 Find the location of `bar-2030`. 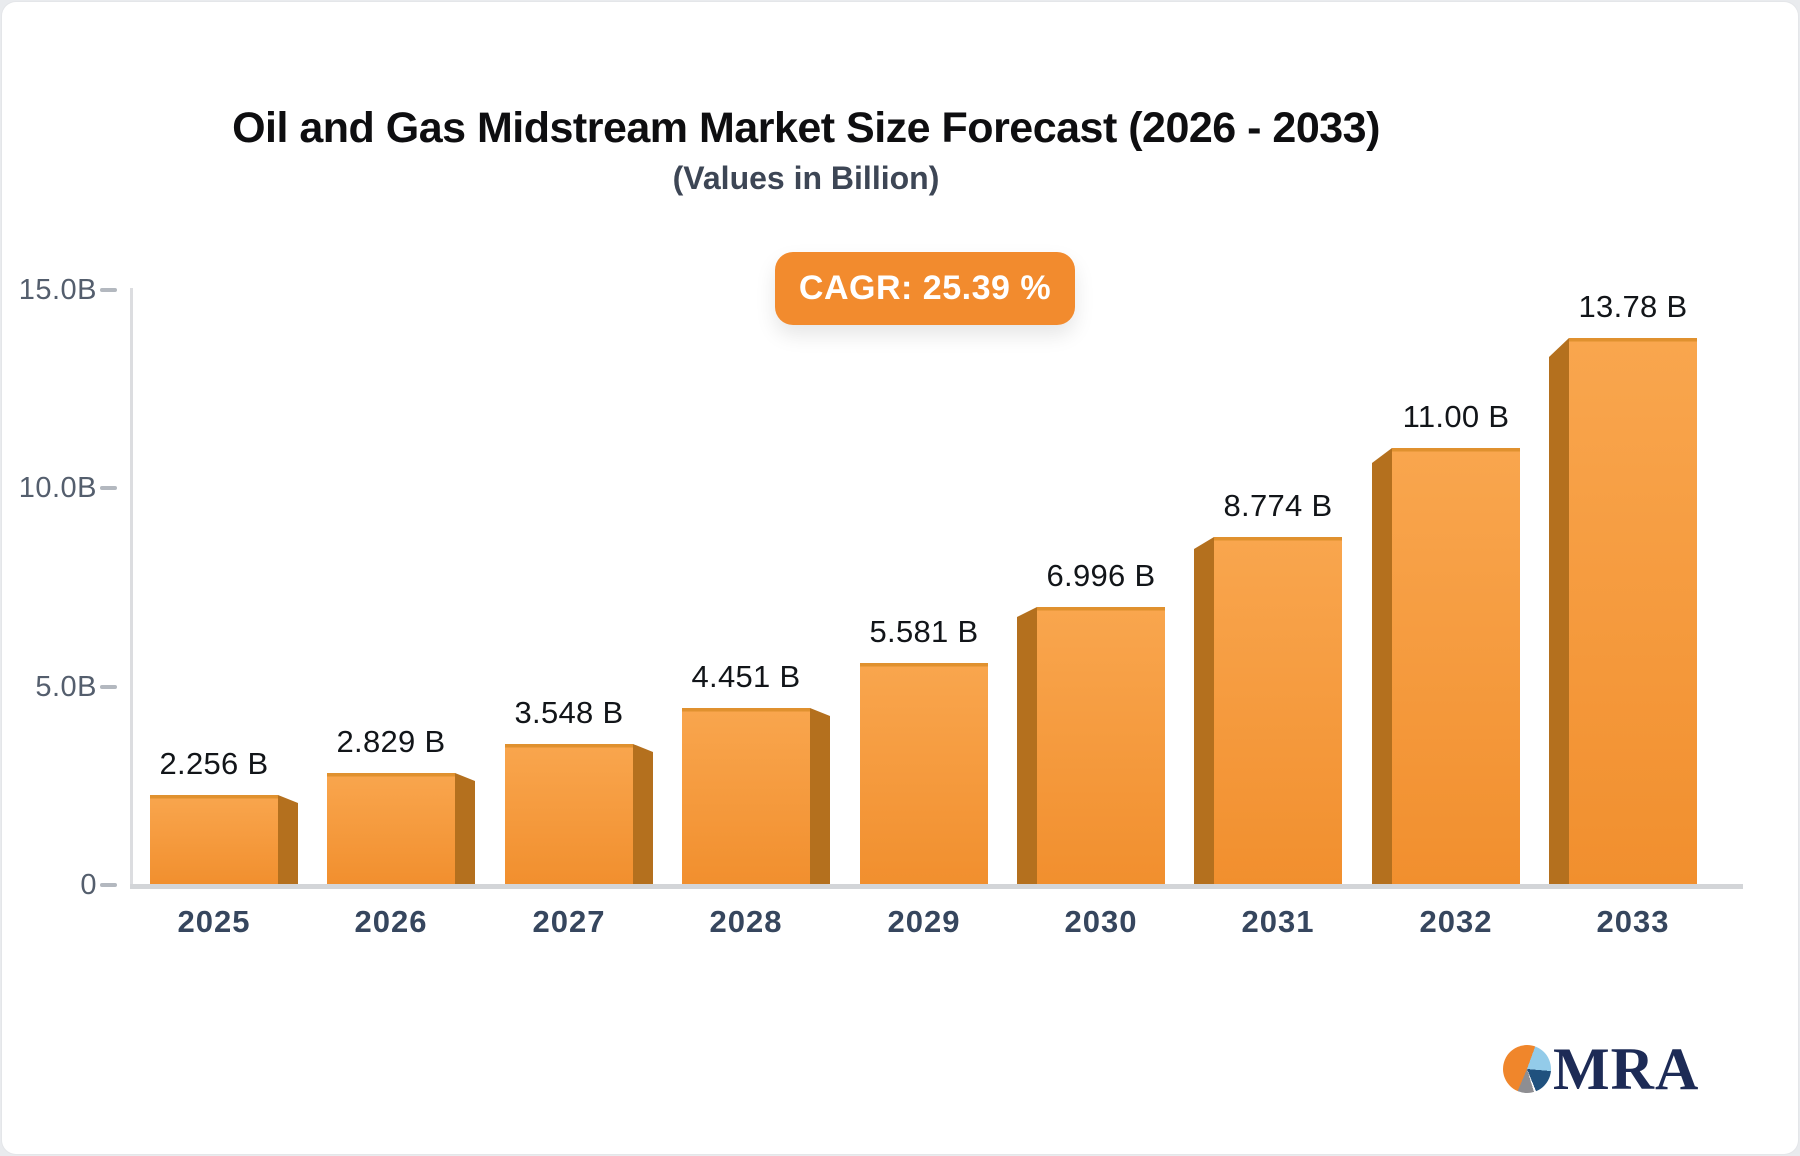

bar-2030 is located at coordinates (1101, 746).